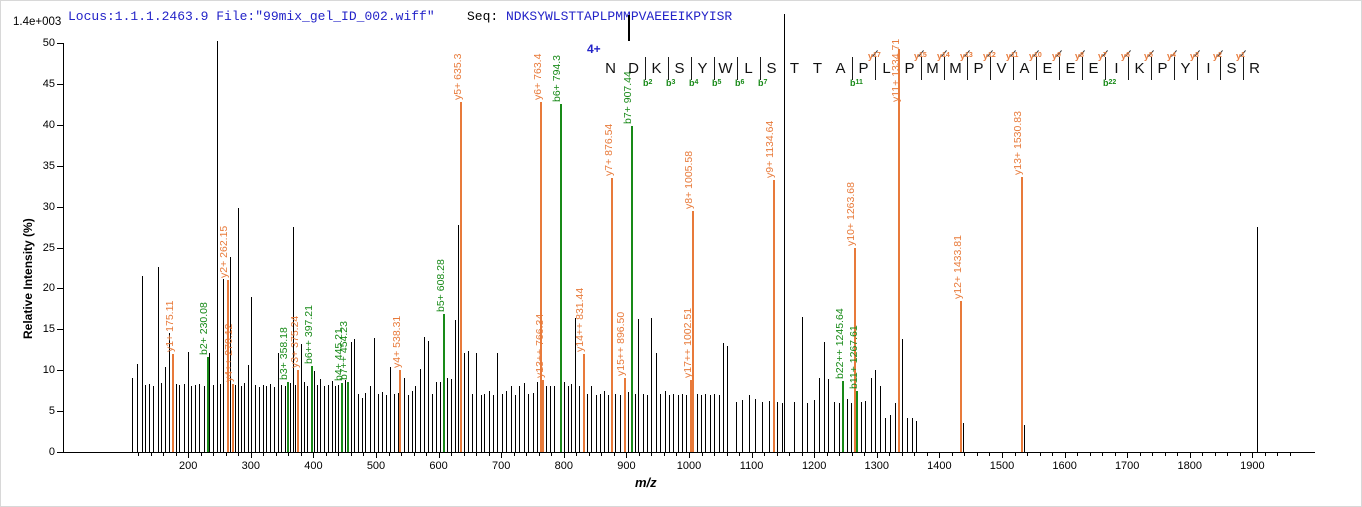  What do you see at coordinates (63, 247) in the screenshot?
I see `y-axis-line` at bounding box center [63, 247].